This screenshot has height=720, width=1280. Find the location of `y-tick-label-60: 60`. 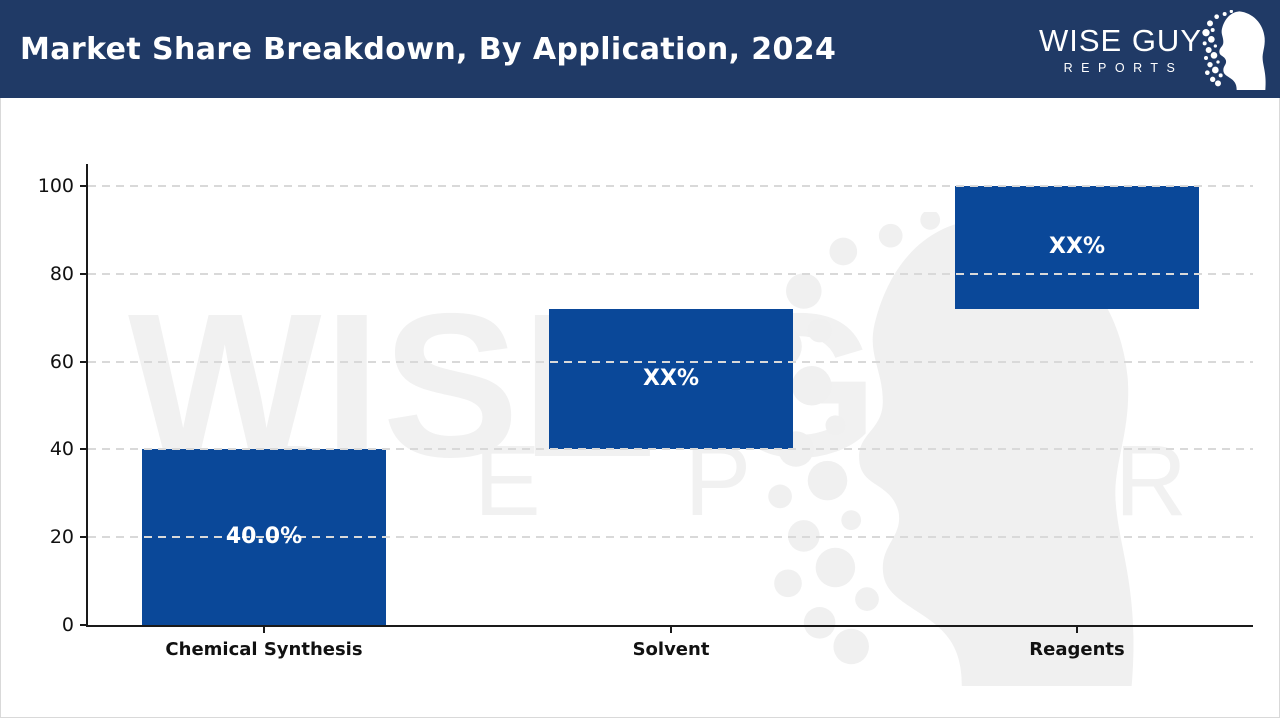

y-tick-label-60: 60 is located at coordinates (61, 361).